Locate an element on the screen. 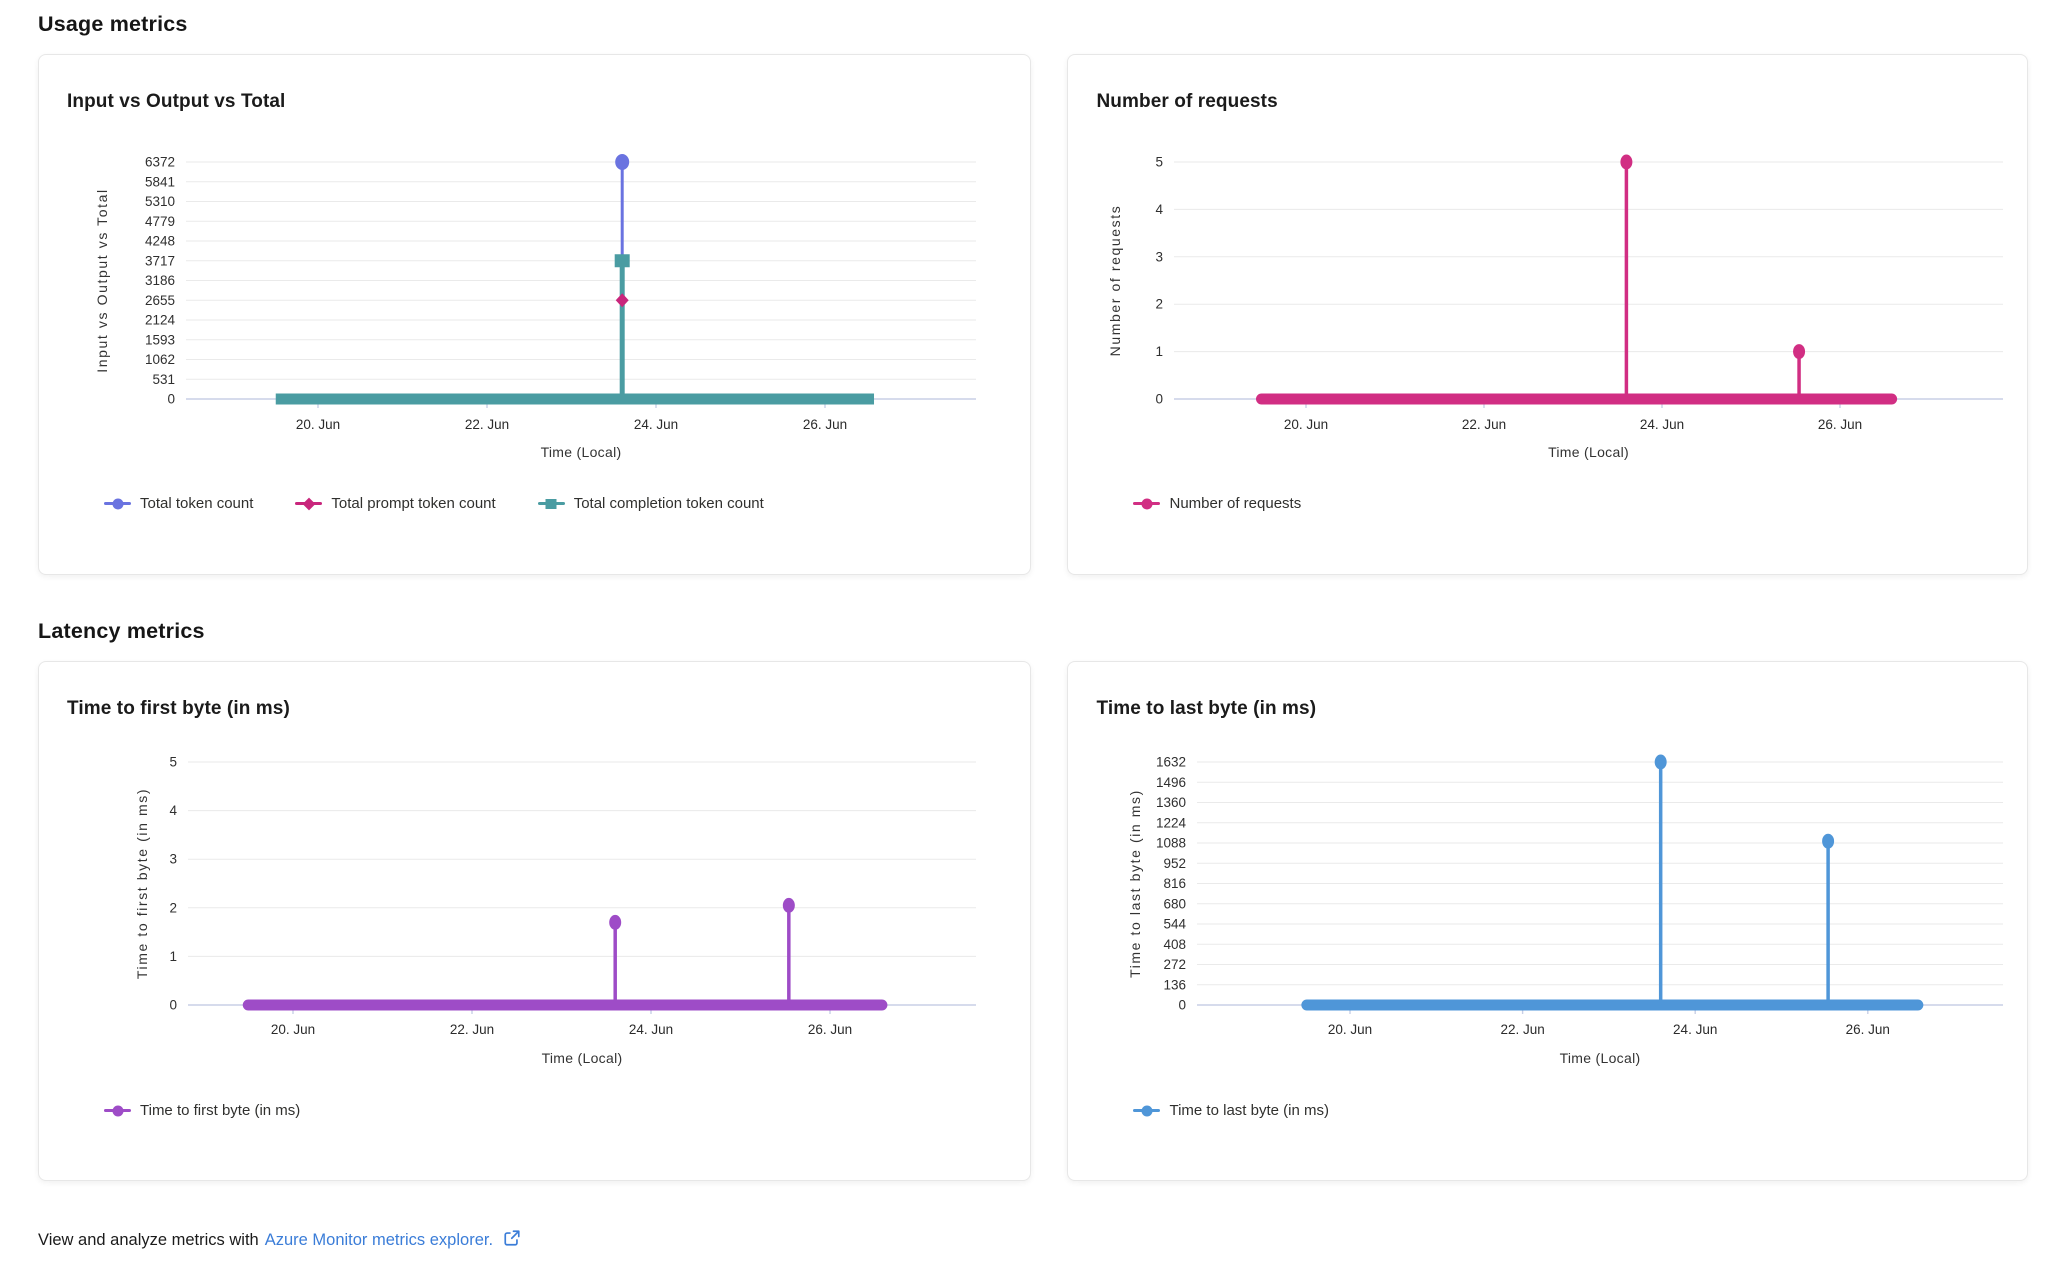 The width and height of the screenshot is (2058, 1275). legend-label: Number of requests is located at coordinates (1235, 503).